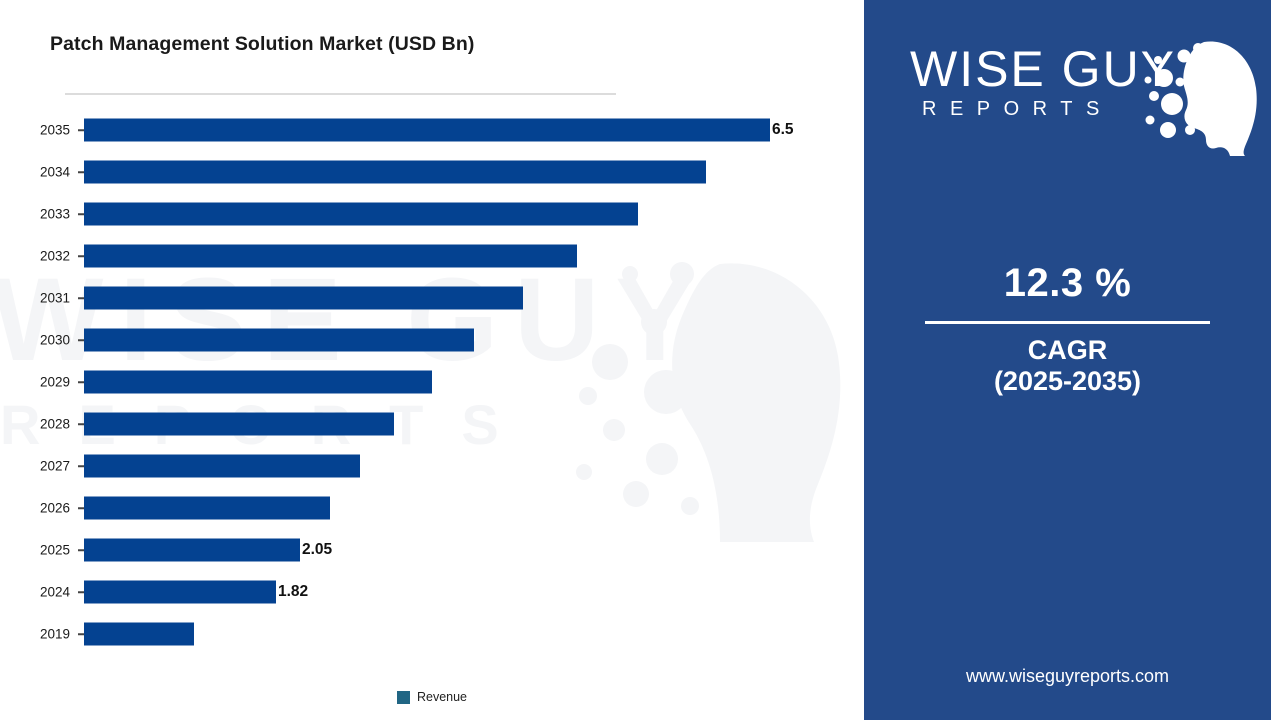 The height and width of the screenshot is (720, 1271). What do you see at coordinates (1043, 69) in the screenshot?
I see `logo-line-wise-guy: WISE GUY` at bounding box center [1043, 69].